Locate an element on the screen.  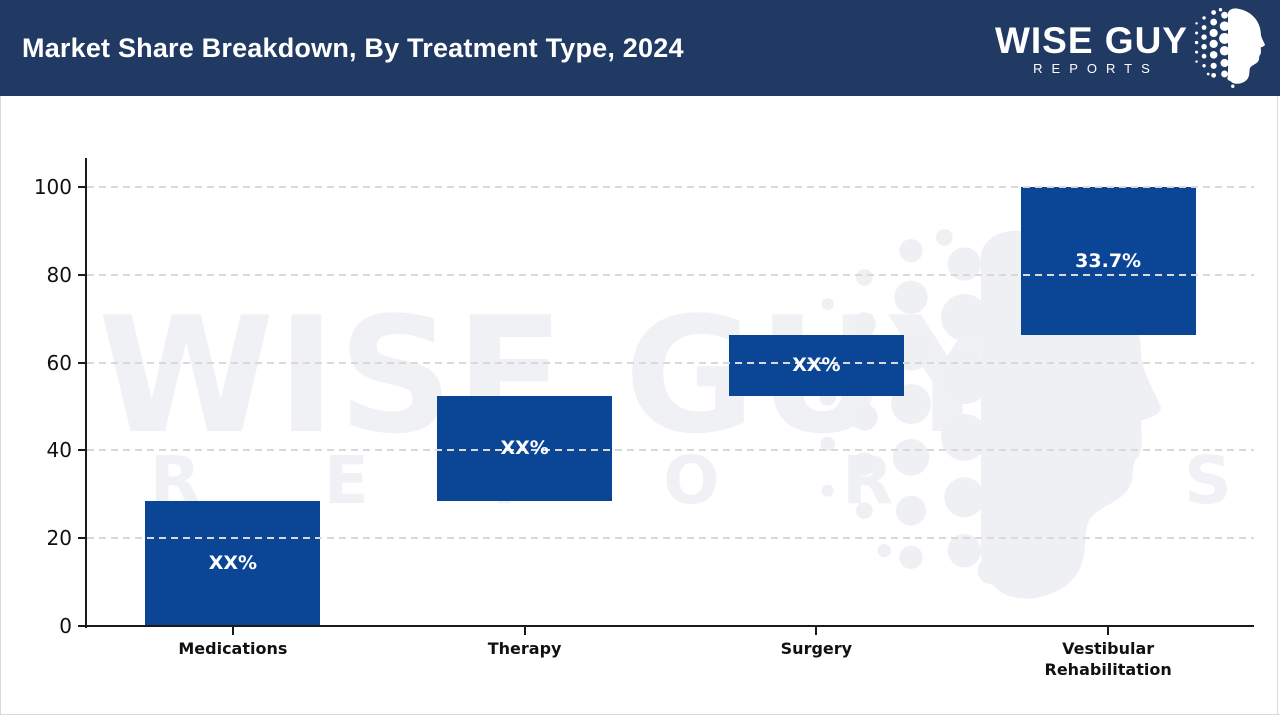
y-tick-label-60: 60 is located at coordinates (59, 362).